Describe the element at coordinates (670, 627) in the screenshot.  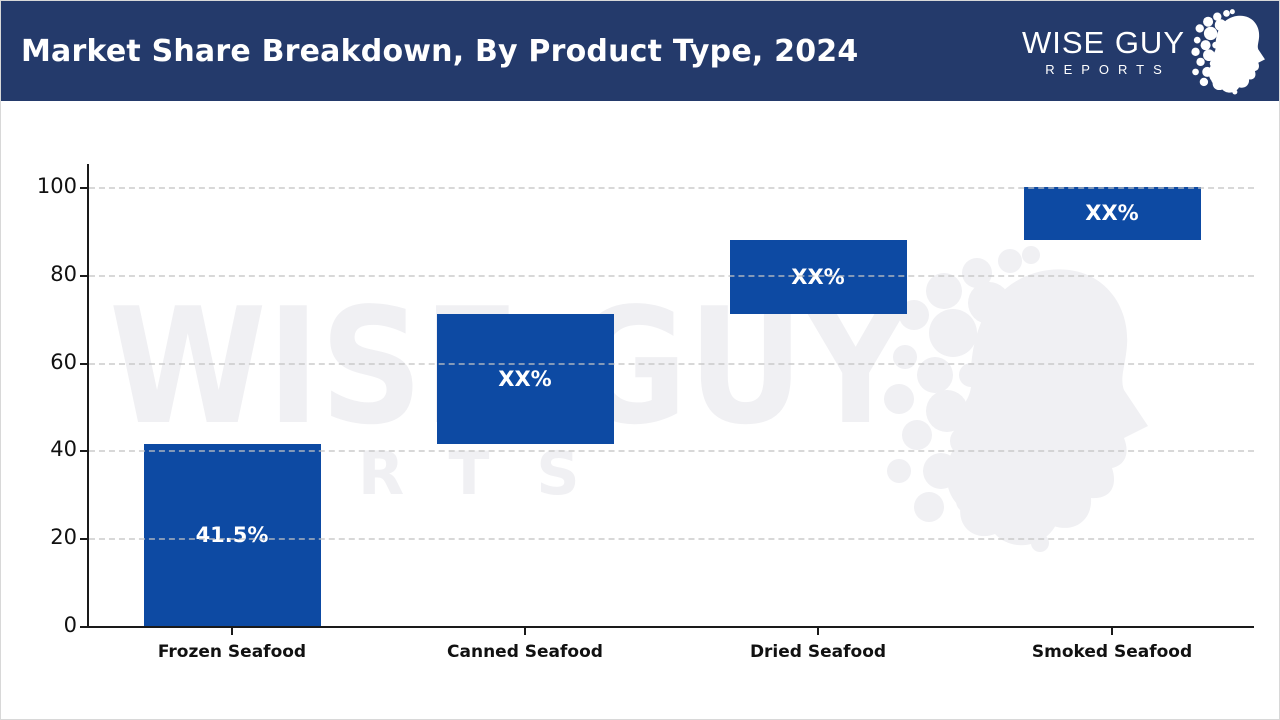
I see `x-axis-line` at that location.